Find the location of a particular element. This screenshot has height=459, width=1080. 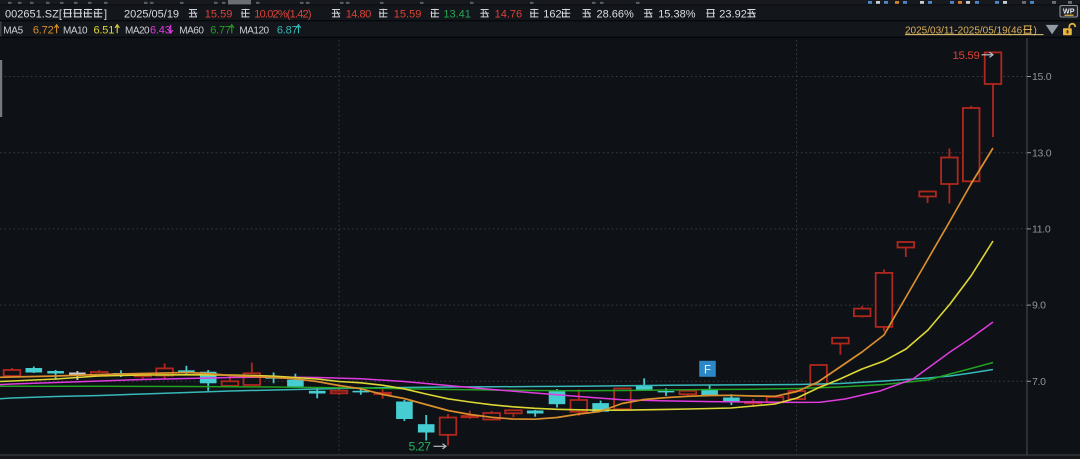

svg-text: F is located at coordinates (707, 371).